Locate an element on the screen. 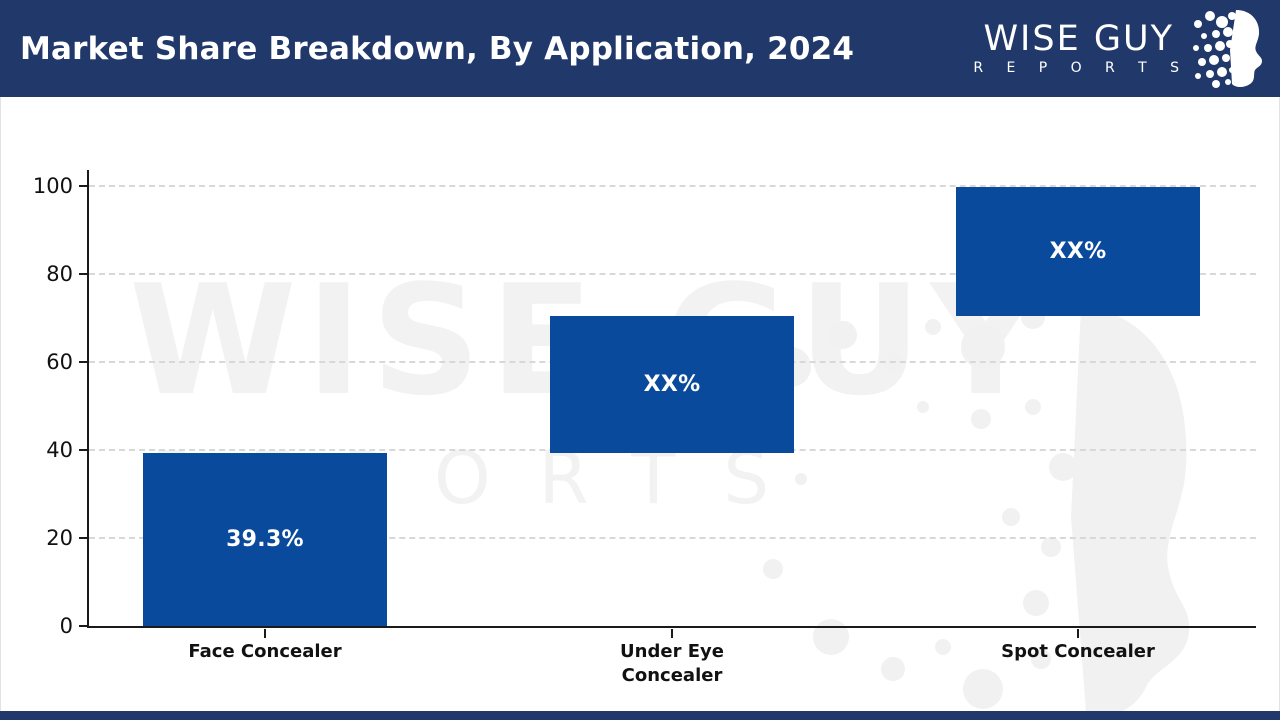 The width and height of the screenshot is (1280, 727). y-tick-label-100: 100 is located at coordinates (52, 186).